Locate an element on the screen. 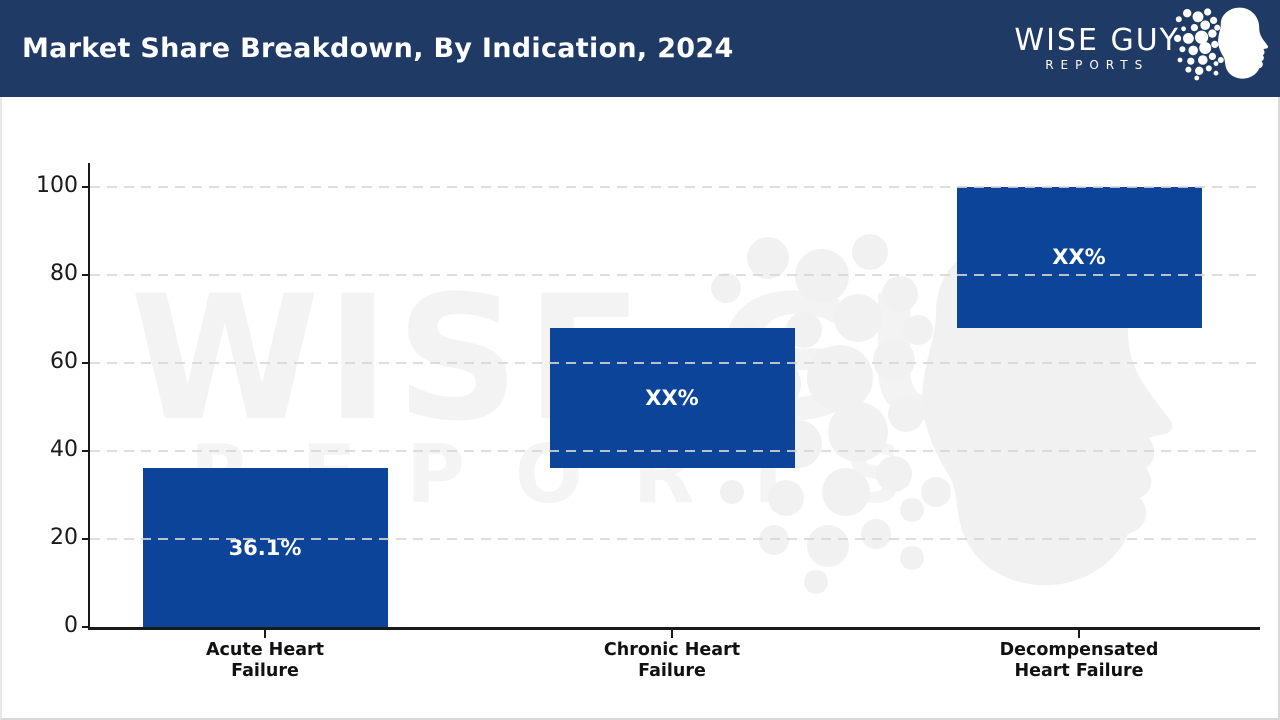 The image size is (1280, 720). y-tick-label: 100 is located at coordinates (57, 185).